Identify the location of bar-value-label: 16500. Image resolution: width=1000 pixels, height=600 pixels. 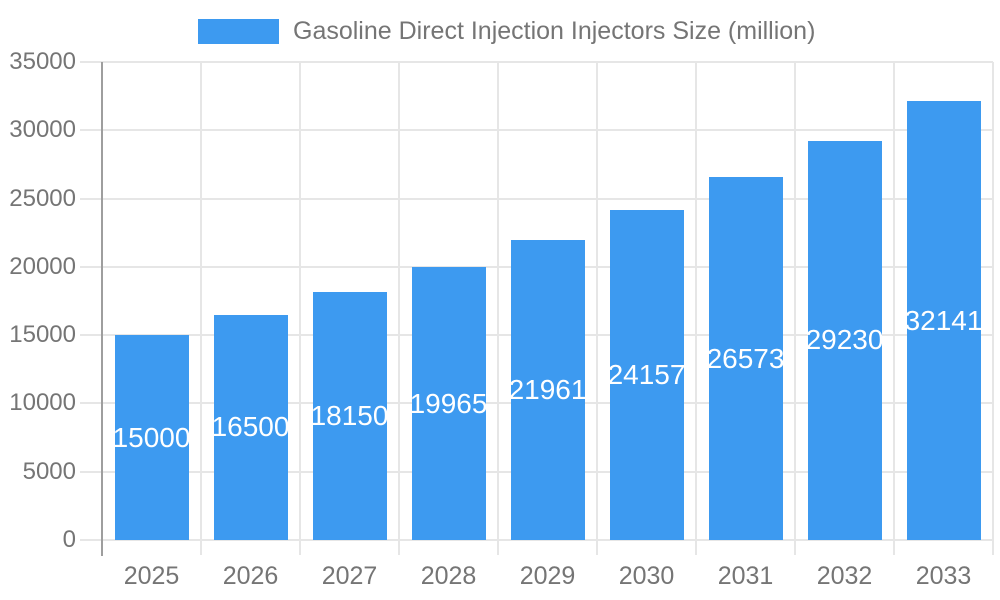
(250, 427).